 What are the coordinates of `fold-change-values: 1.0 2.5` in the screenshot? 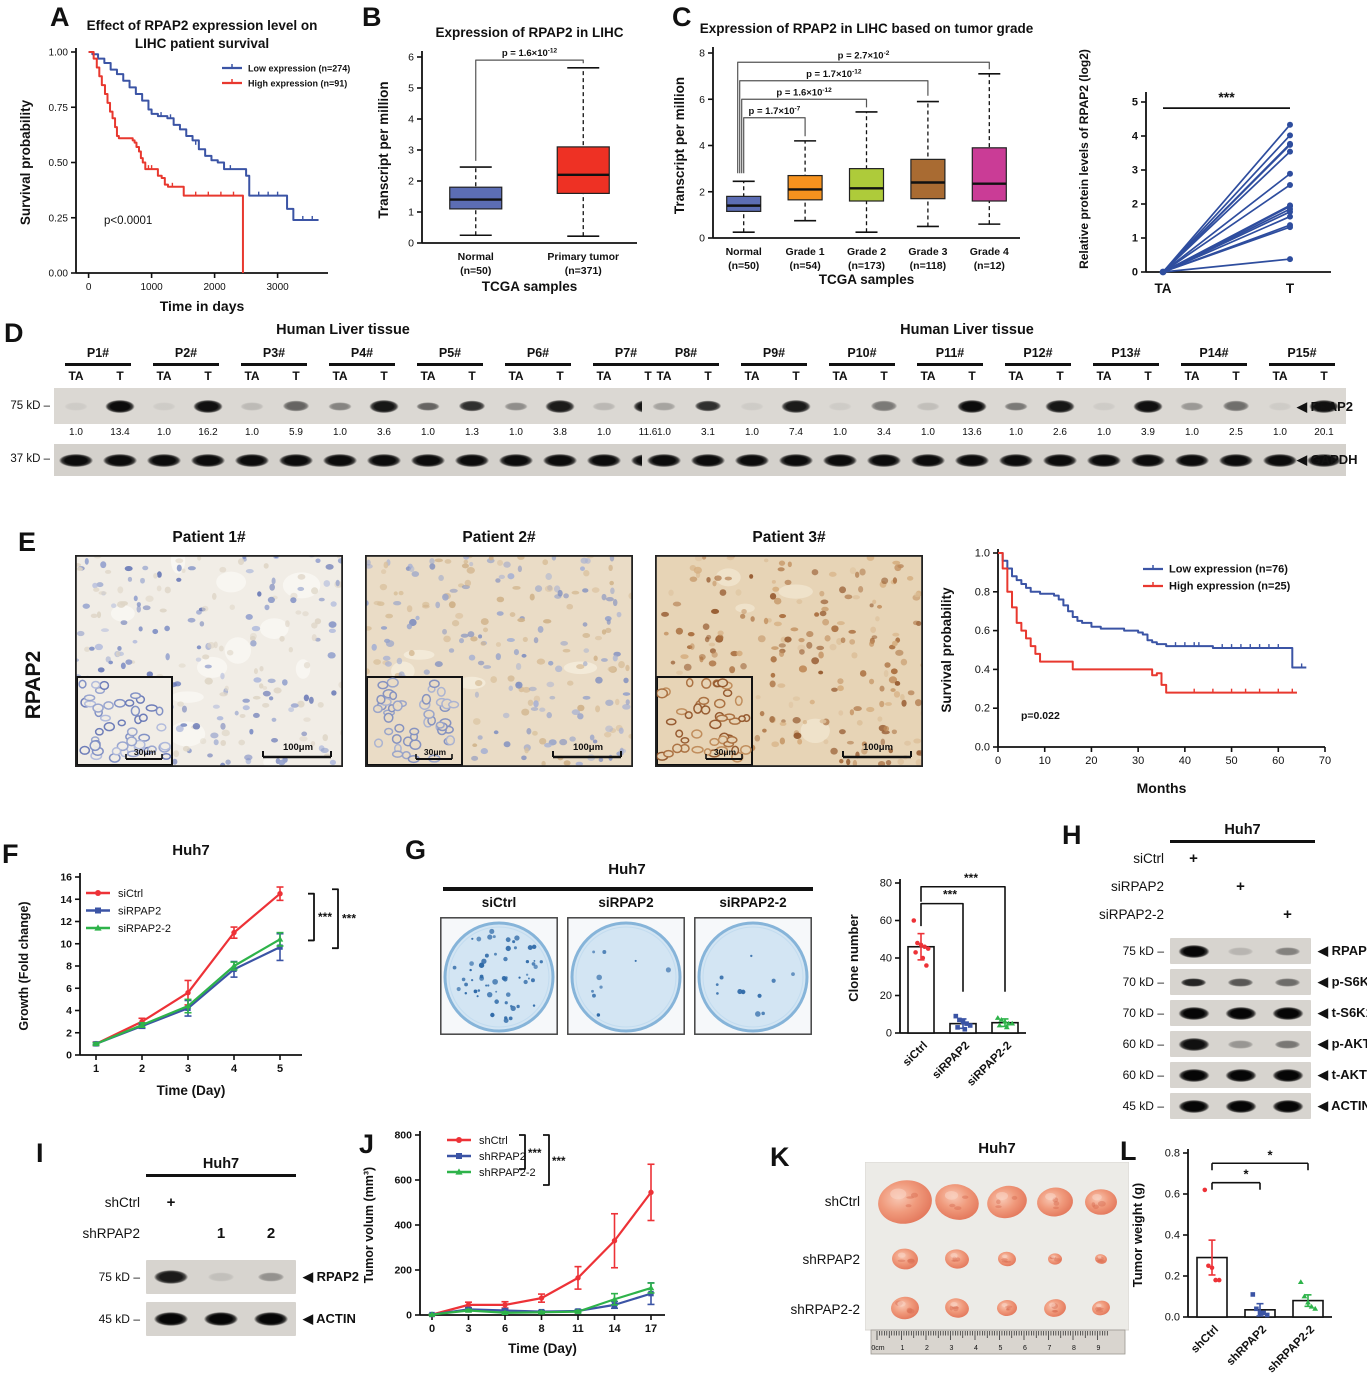 It's located at (1214, 432).